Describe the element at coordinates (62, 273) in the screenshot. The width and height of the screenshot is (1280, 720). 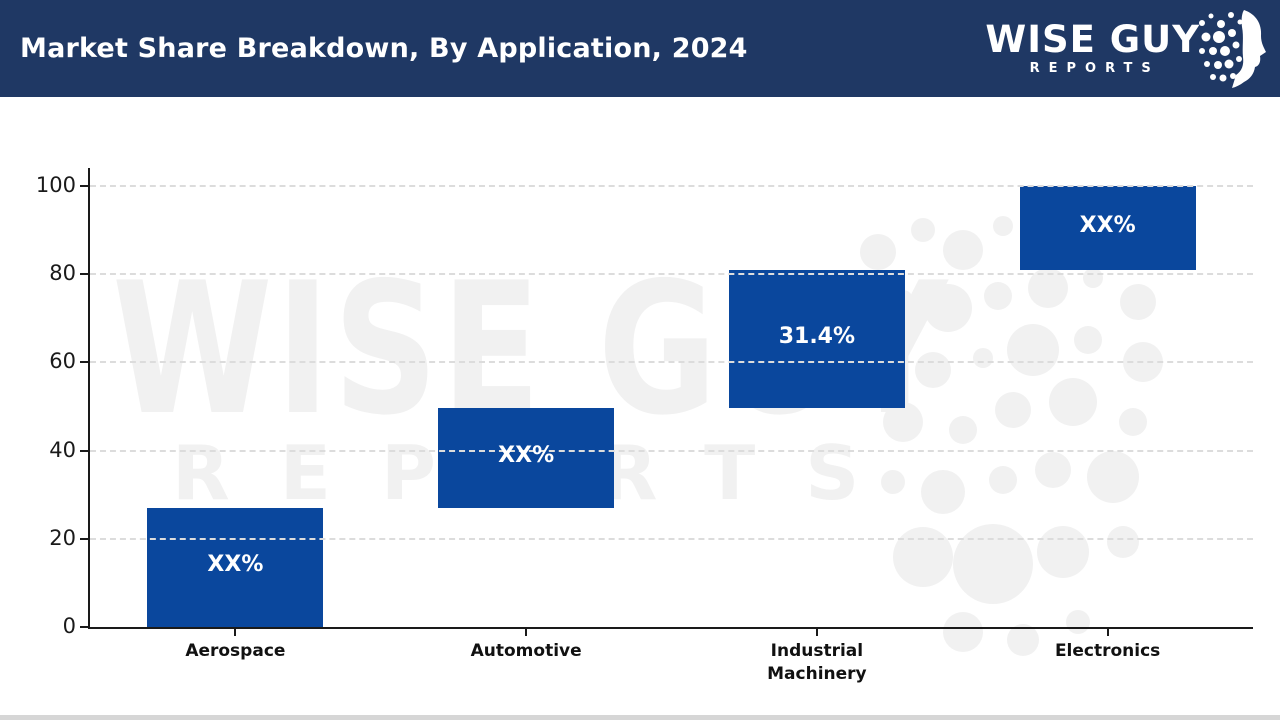
I see `y-tick-label: 80` at that location.